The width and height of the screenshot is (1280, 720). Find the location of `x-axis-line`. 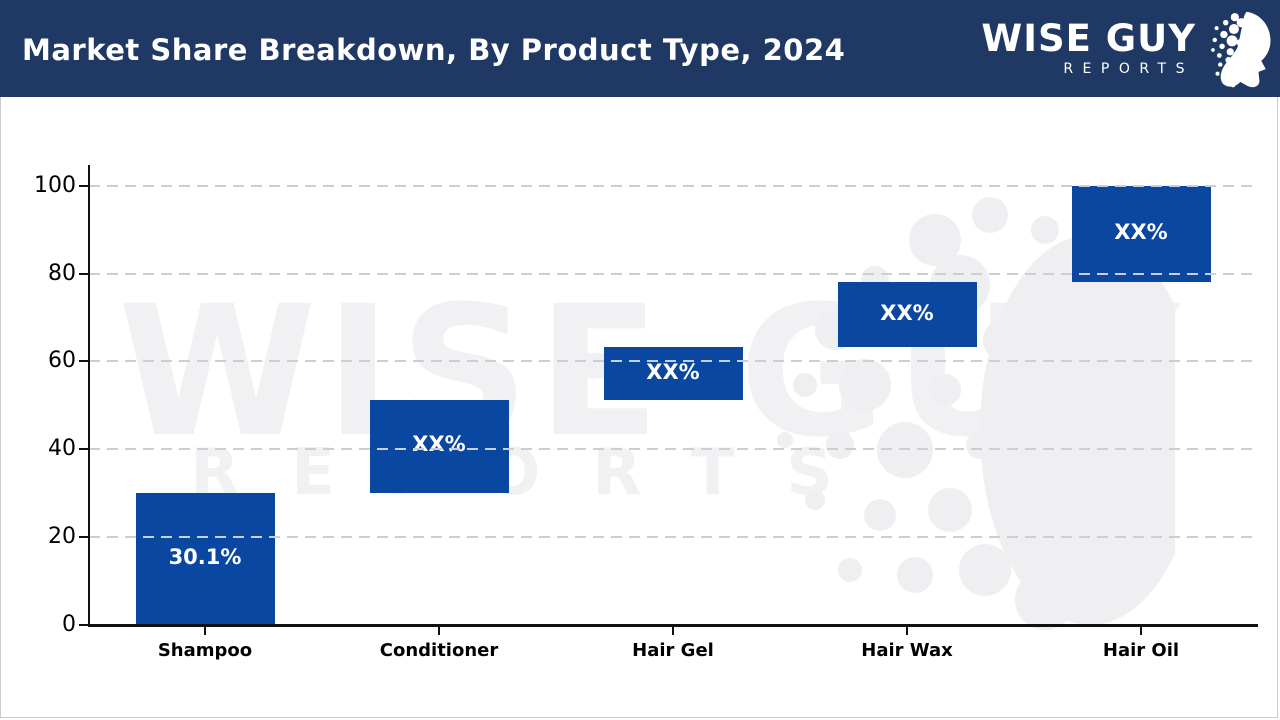

x-axis-line is located at coordinates (673, 625).